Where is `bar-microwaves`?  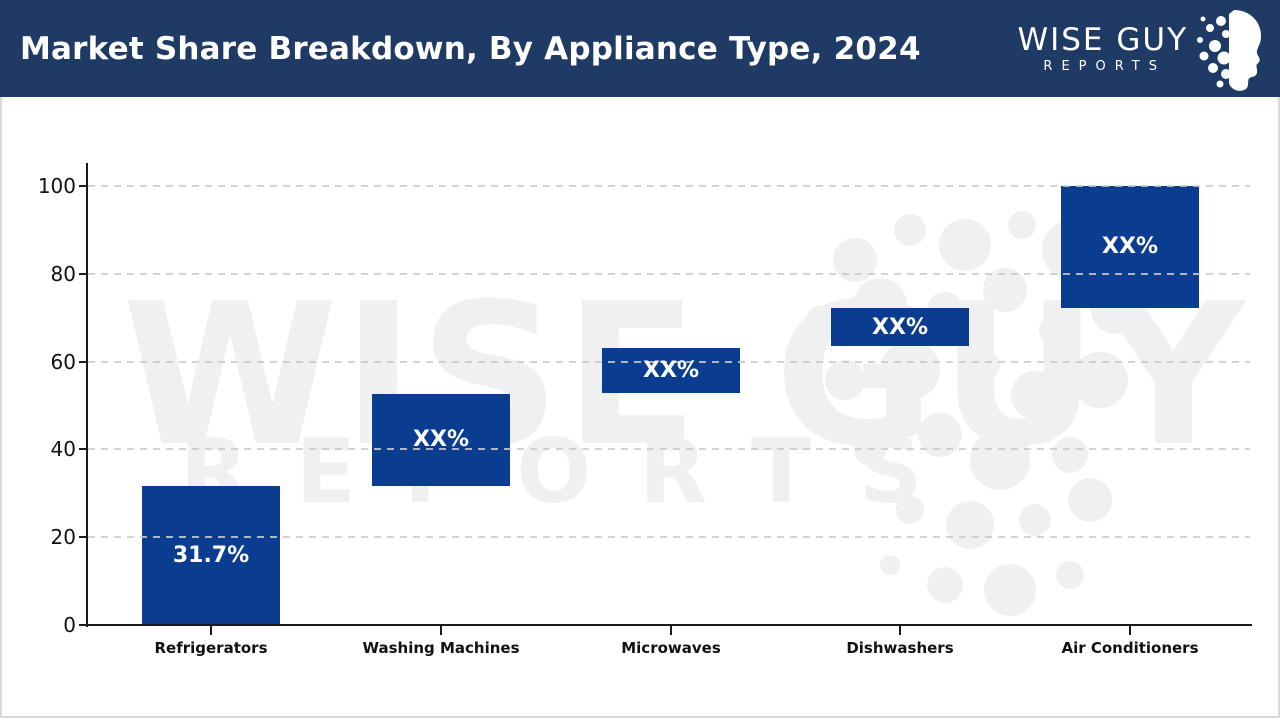
bar-microwaves is located at coordinates (671, 370).